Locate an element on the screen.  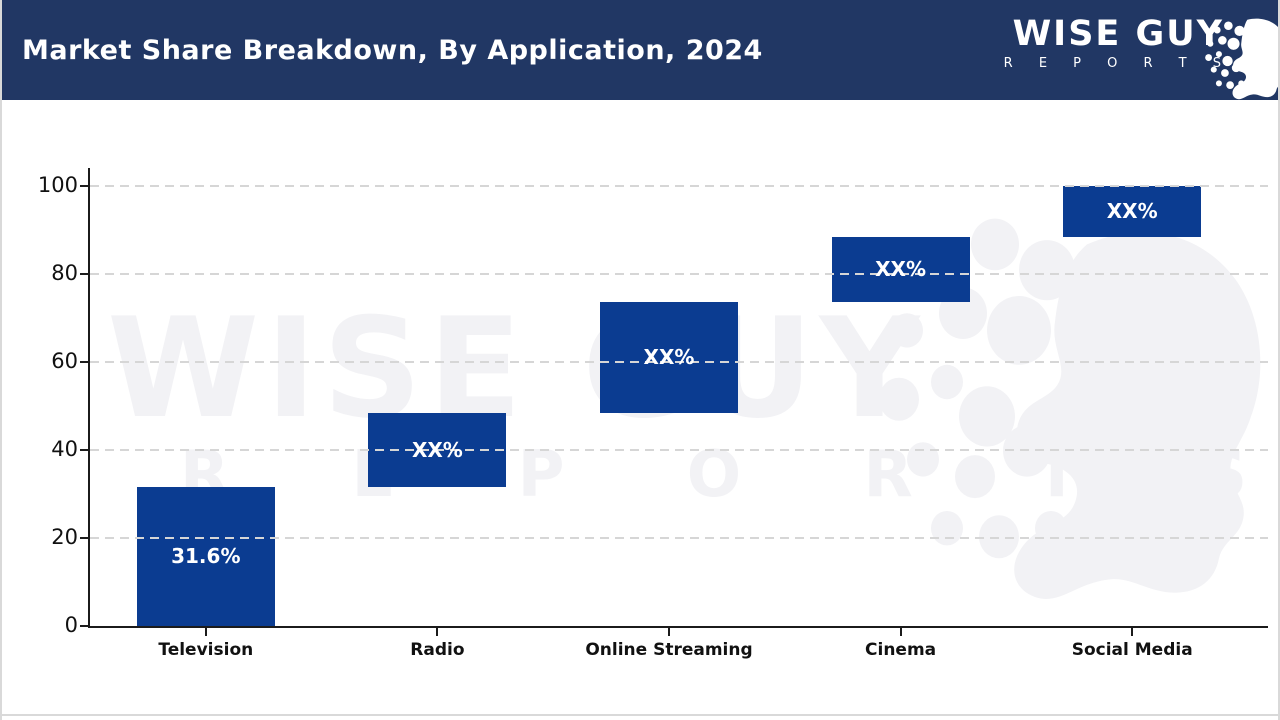
x-tick-label-television: Television is located at coordinates (206, 650).